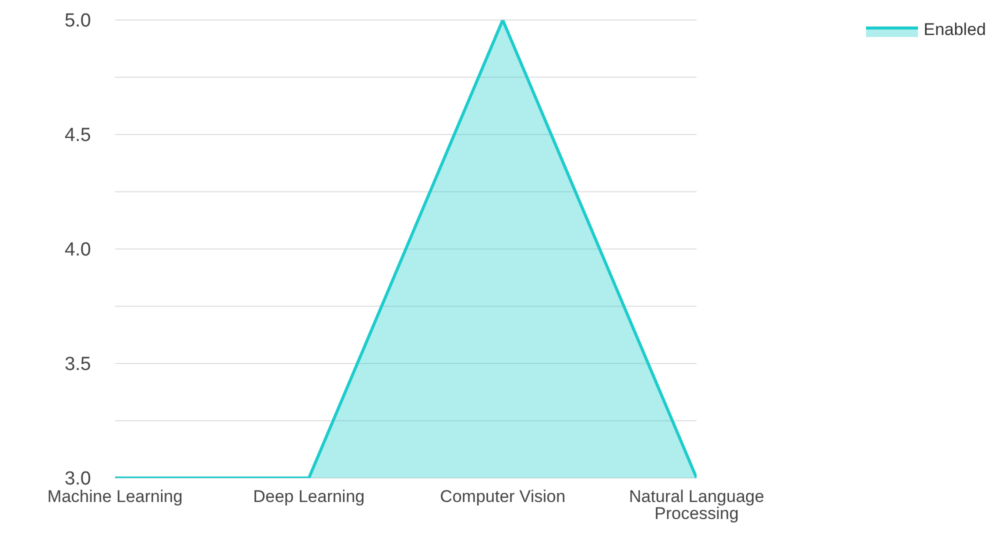  Describe the element at coordinates (77, 479) in the screenshot. I see `y-tick-label: 3.0` at that location.